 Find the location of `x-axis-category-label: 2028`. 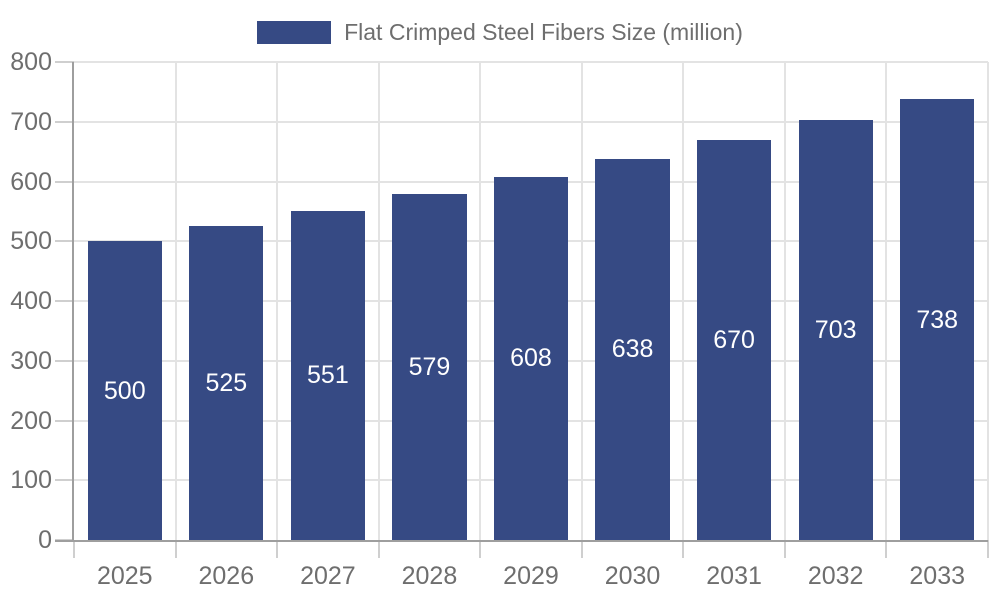

x-axis-category-label: 2028 is located at coordinates (429, 576).